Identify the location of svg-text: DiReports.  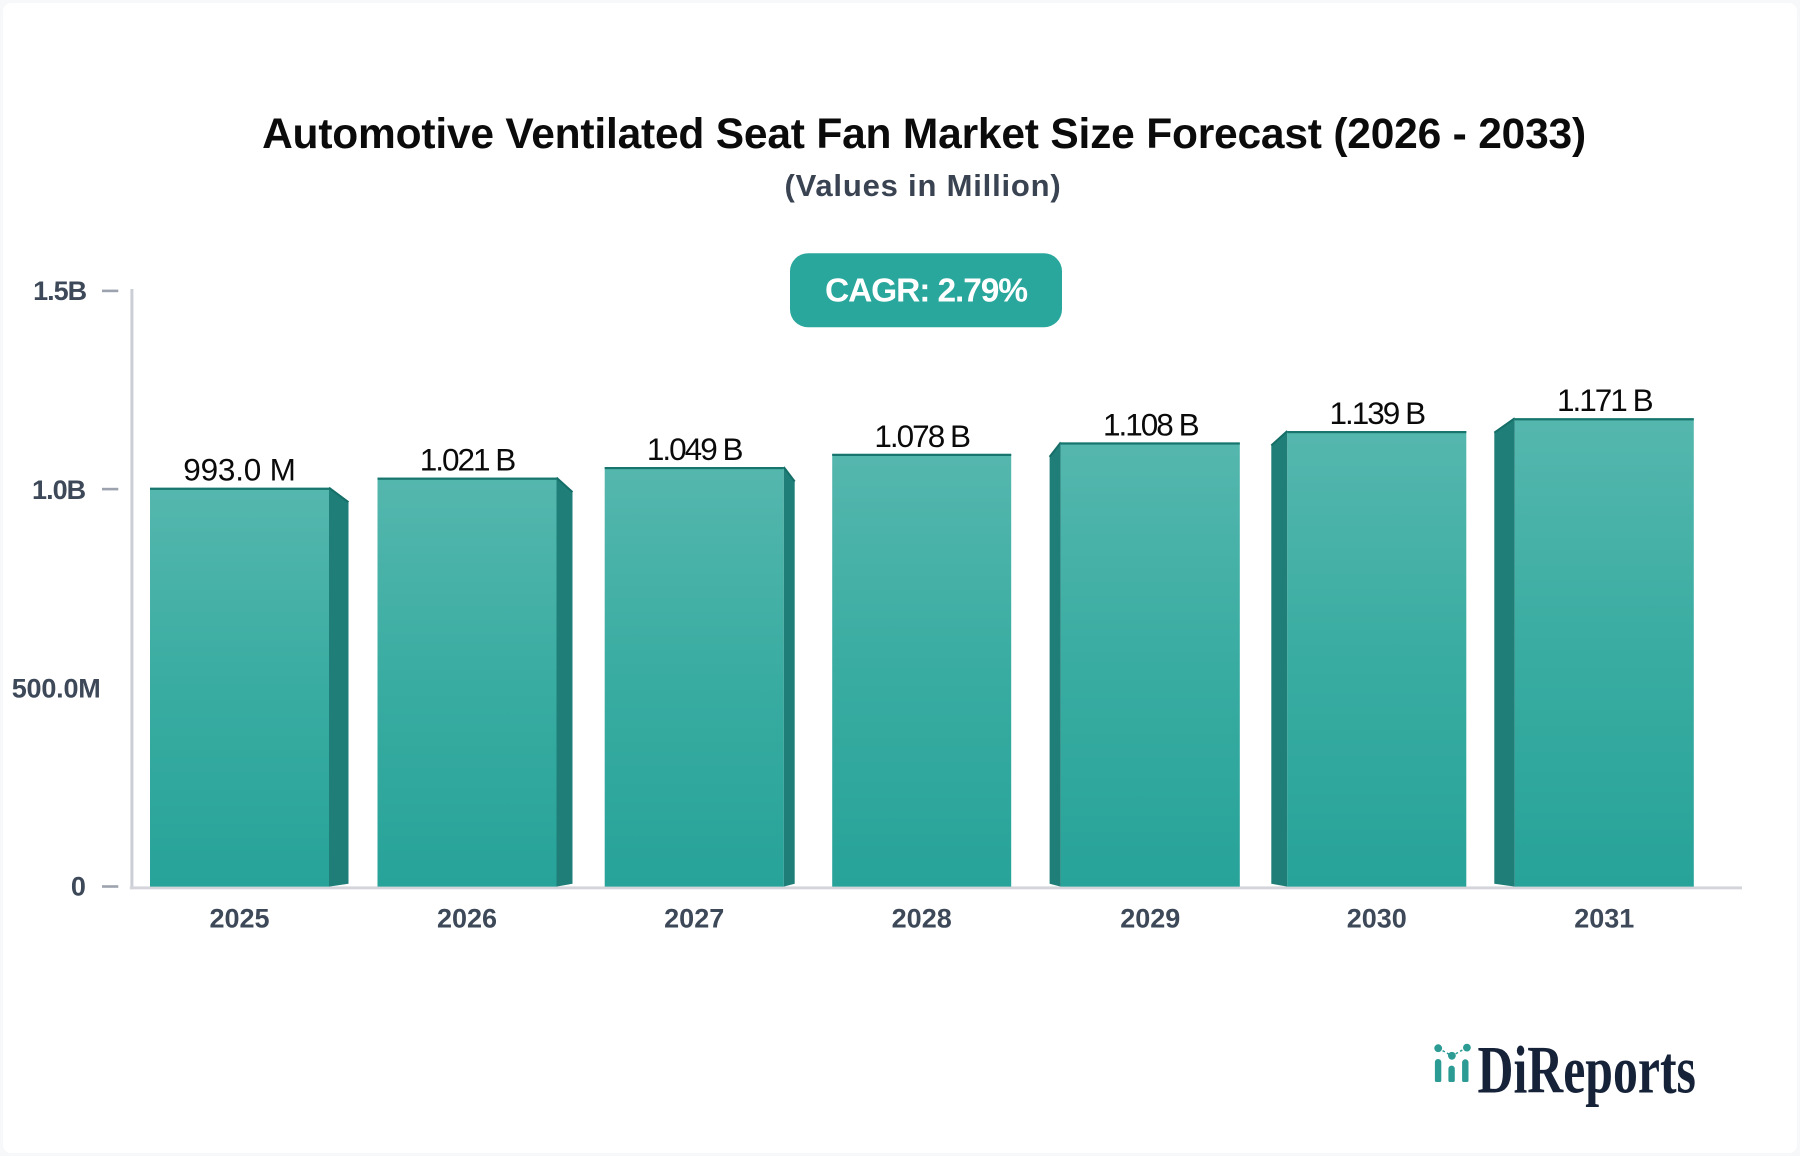
(1587, 1069).